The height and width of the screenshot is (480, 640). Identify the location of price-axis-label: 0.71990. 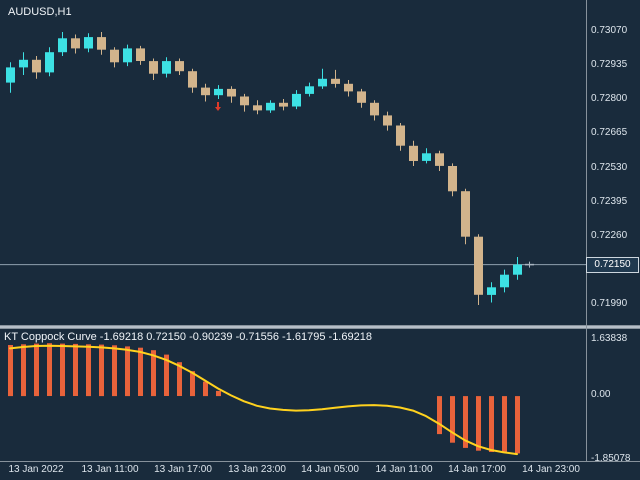
(609, 303).